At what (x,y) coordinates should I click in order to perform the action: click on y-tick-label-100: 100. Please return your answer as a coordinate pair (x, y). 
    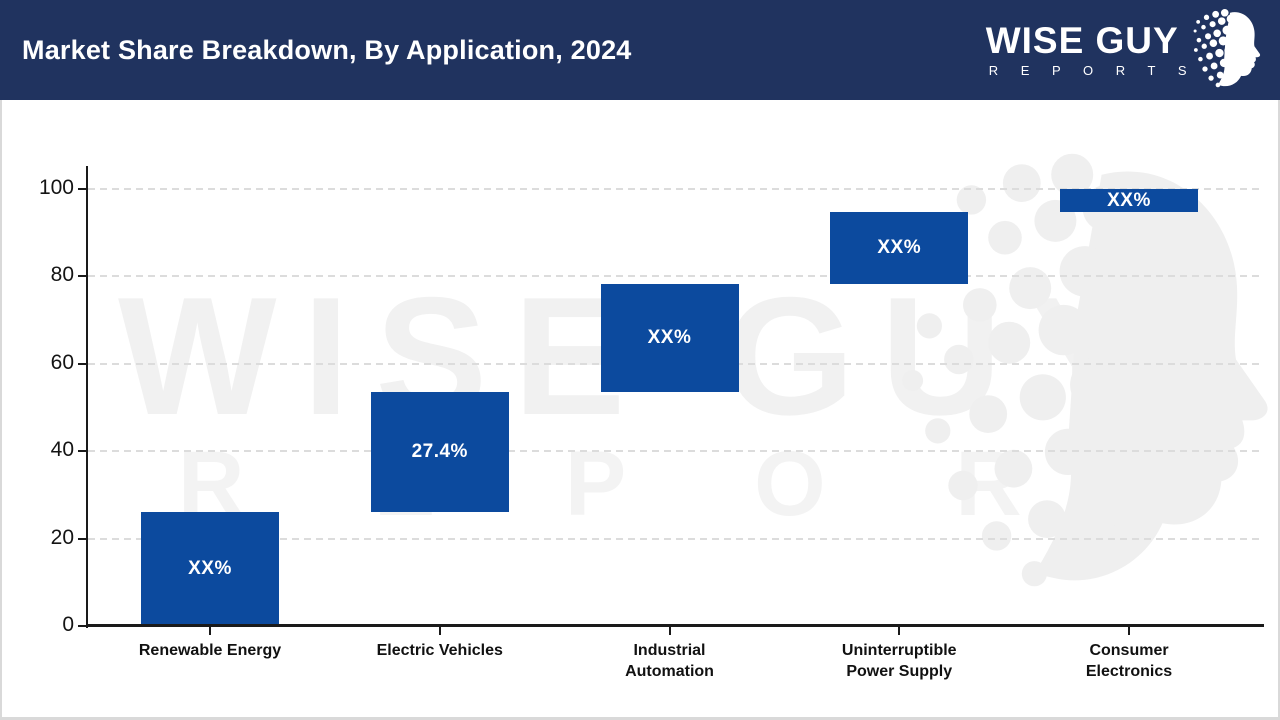
    Looking at the image, I should click on (56, 187).